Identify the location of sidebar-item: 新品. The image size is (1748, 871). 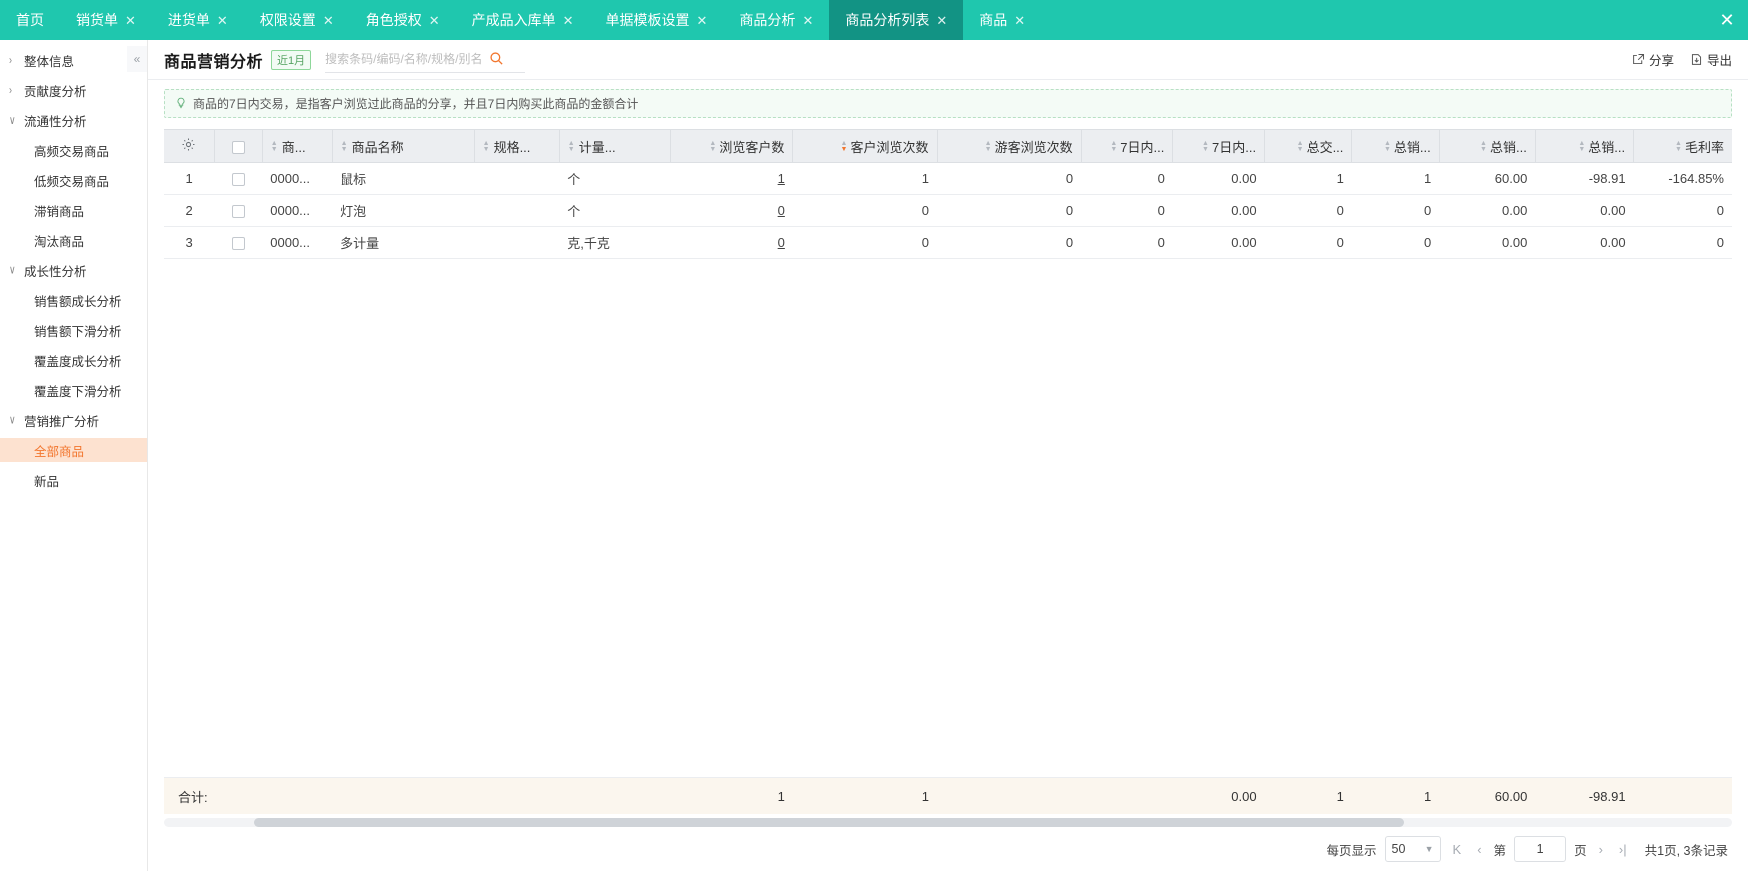
(73, 480).